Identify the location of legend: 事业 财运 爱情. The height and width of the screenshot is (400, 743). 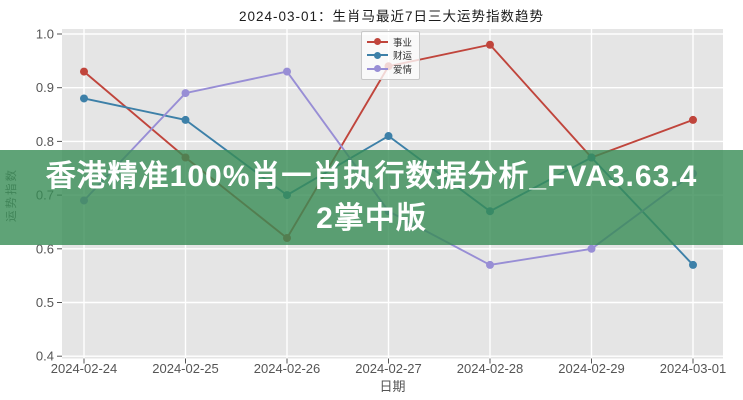
(391, 55).